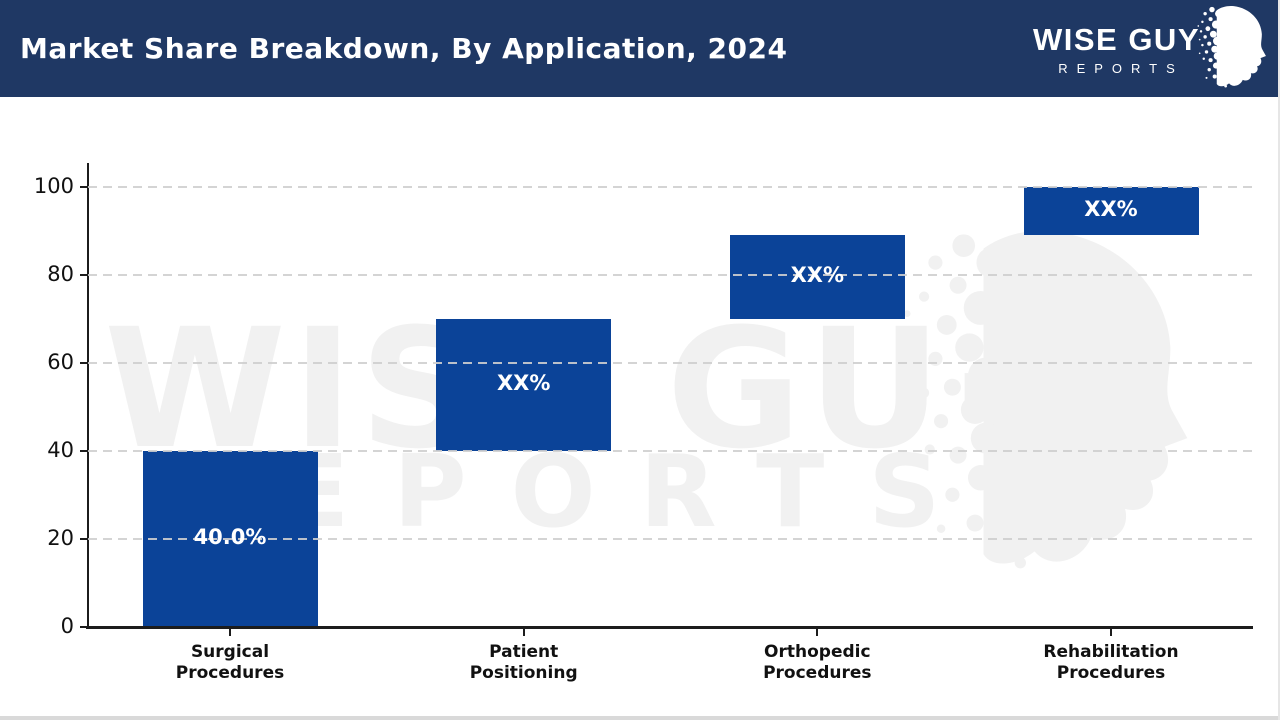  What do you see at coordinates (523, 662) in the screenshot?
I see `x-axis-tick-label: Patient Positioning` at bounding box center [523, 662].